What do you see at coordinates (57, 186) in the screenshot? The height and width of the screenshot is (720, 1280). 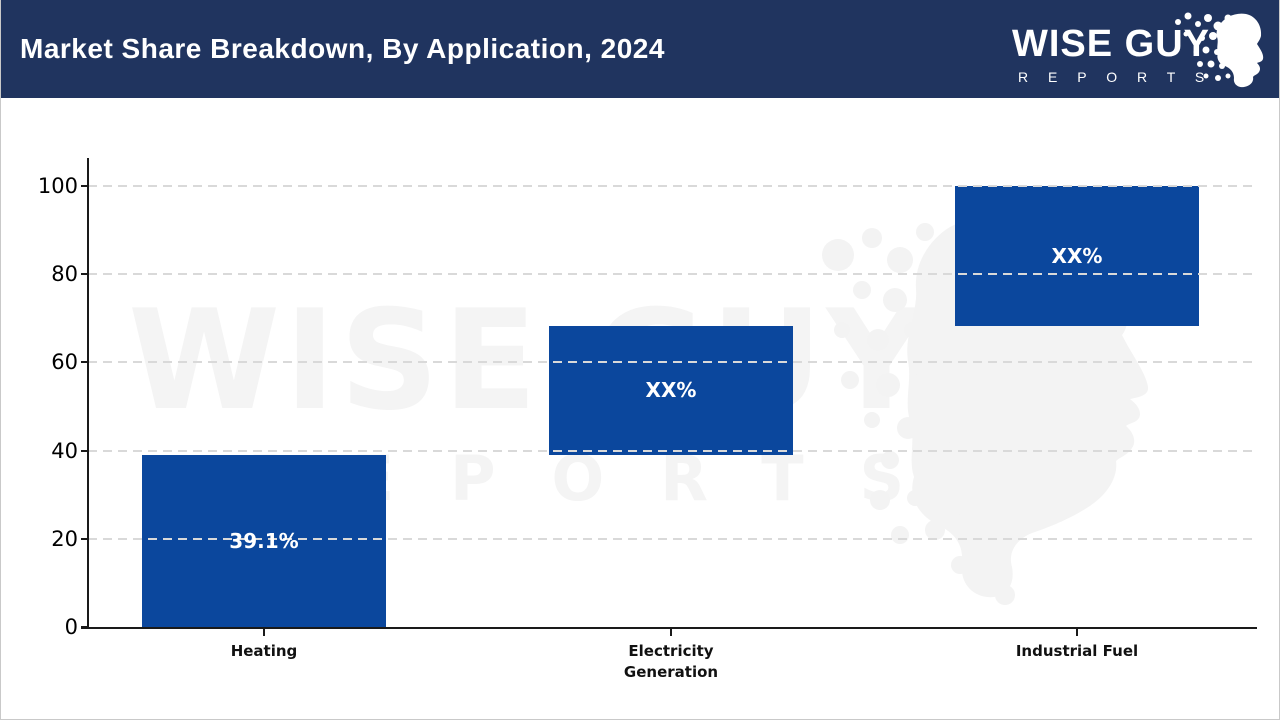 I see `y-tick-label: 100` at bounding box center [57, 186].